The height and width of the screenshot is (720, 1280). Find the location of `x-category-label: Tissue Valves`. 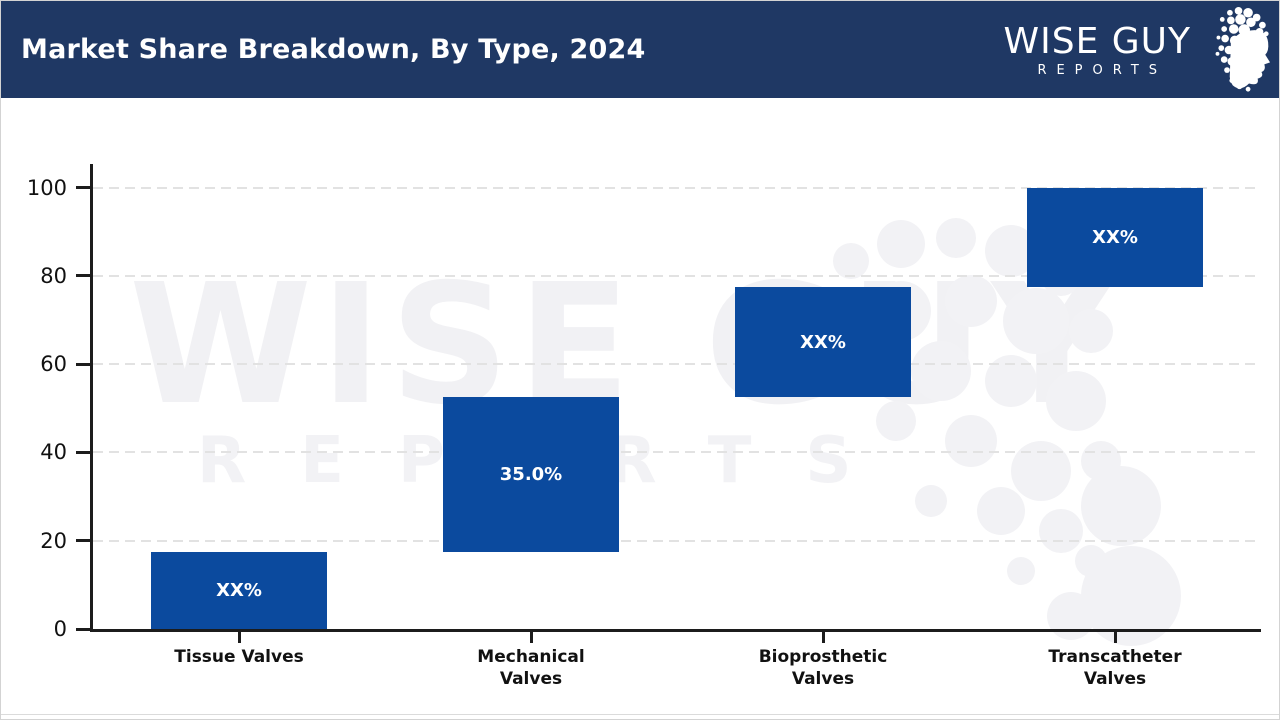

x-category-label: Tissue Valves is located at coordinates (239, 657).